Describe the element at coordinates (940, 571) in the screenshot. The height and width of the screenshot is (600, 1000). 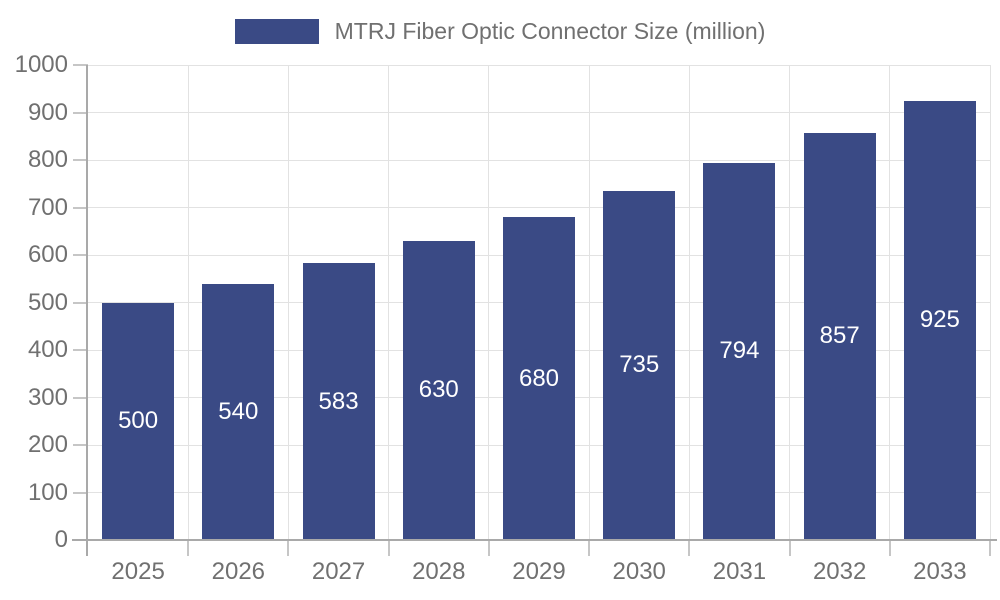
I see `x-axis-label: 2033` at that location.